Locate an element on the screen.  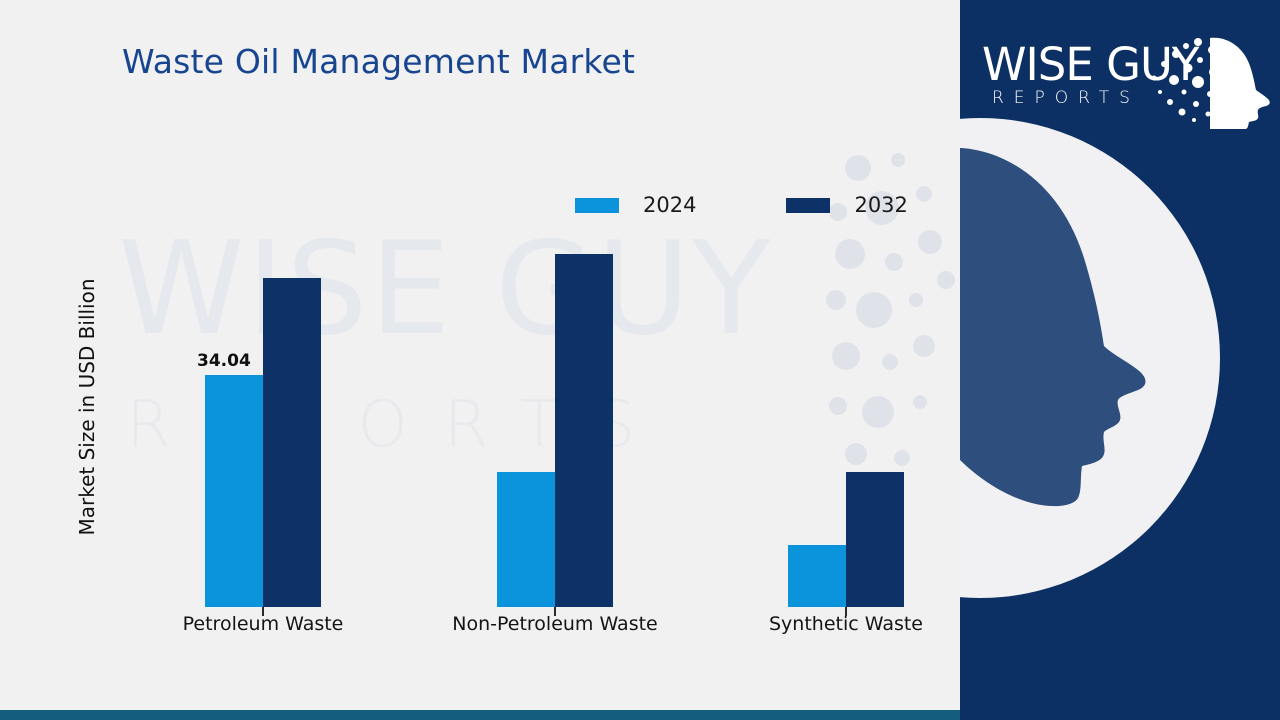
x-axis-tick-synthetic-waste is located at coordinates (846, 611).